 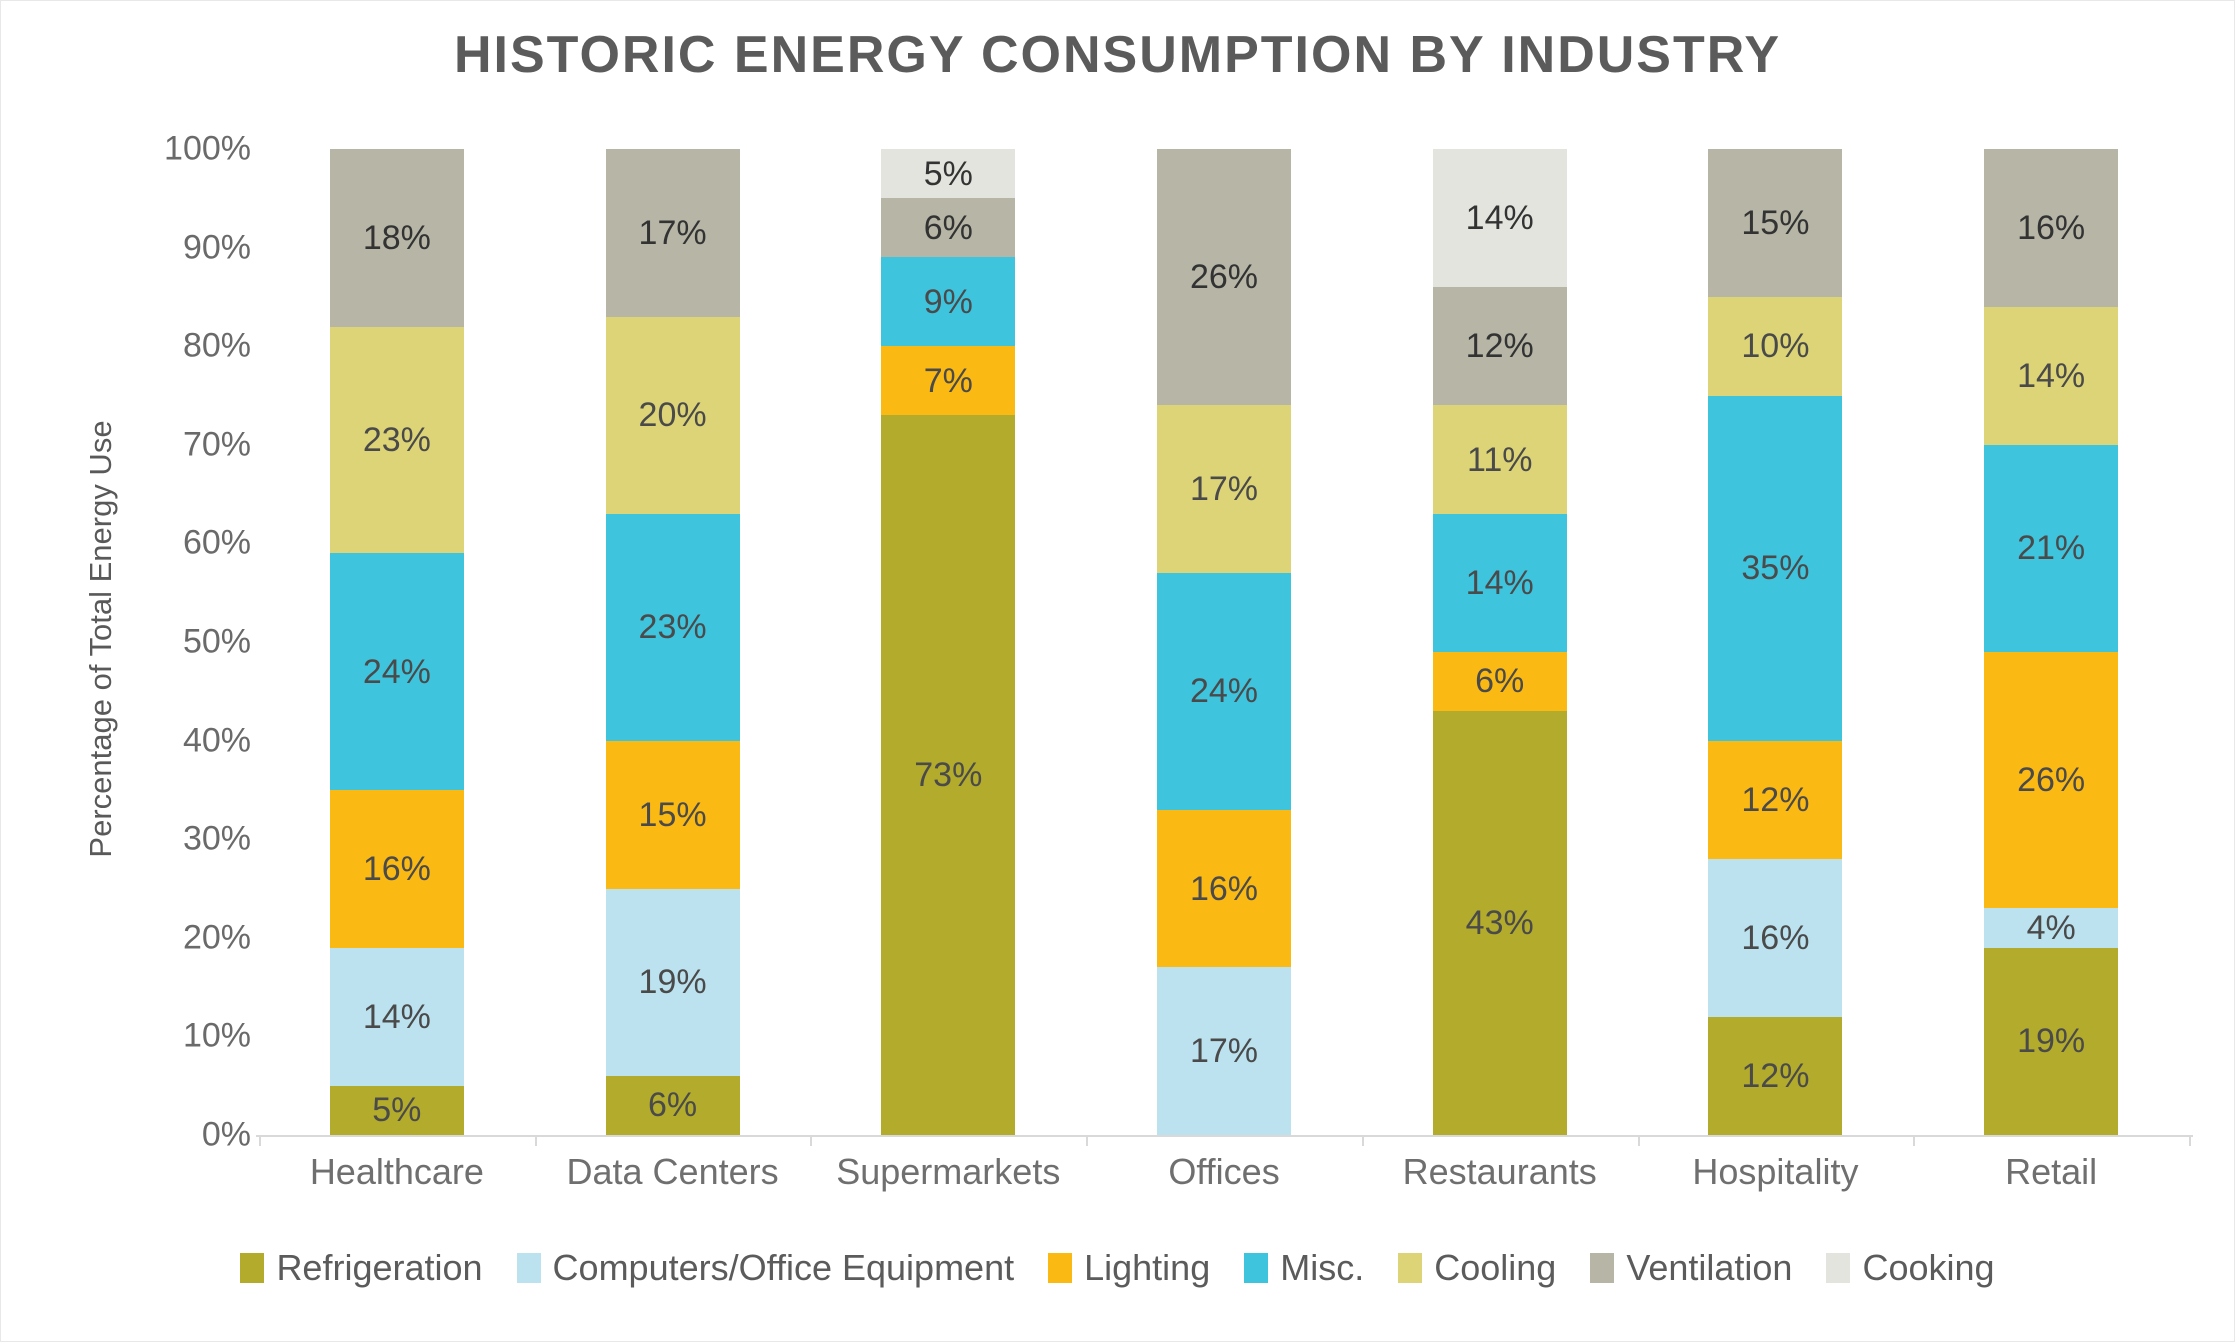 I want to click on bar-segment-value-label: 21%, so click(x=2051, y=548).